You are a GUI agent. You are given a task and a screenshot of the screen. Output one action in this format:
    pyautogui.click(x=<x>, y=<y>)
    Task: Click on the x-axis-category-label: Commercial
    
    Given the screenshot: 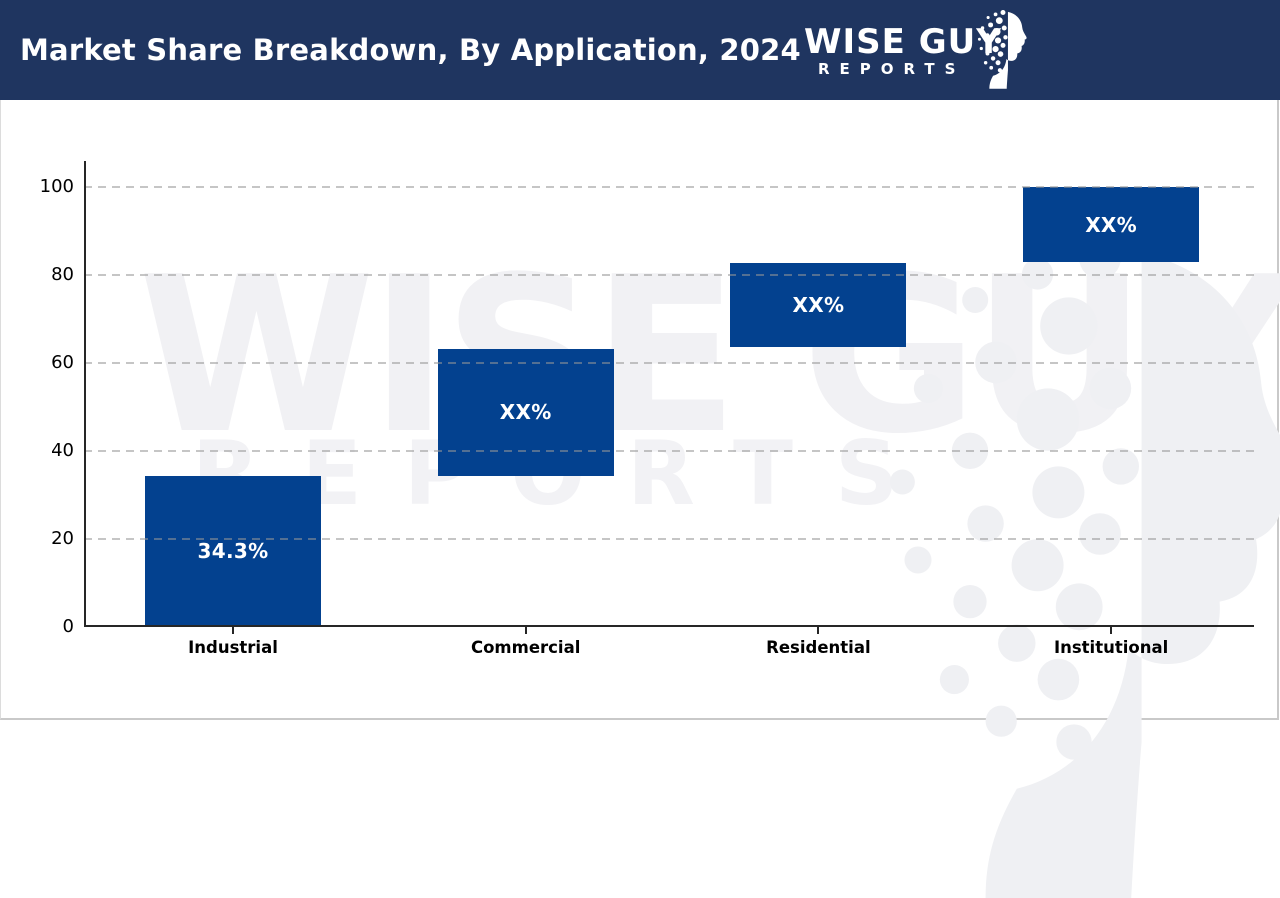 What is the action you would take?
    pyautogui.click(x=525, y=647)
    